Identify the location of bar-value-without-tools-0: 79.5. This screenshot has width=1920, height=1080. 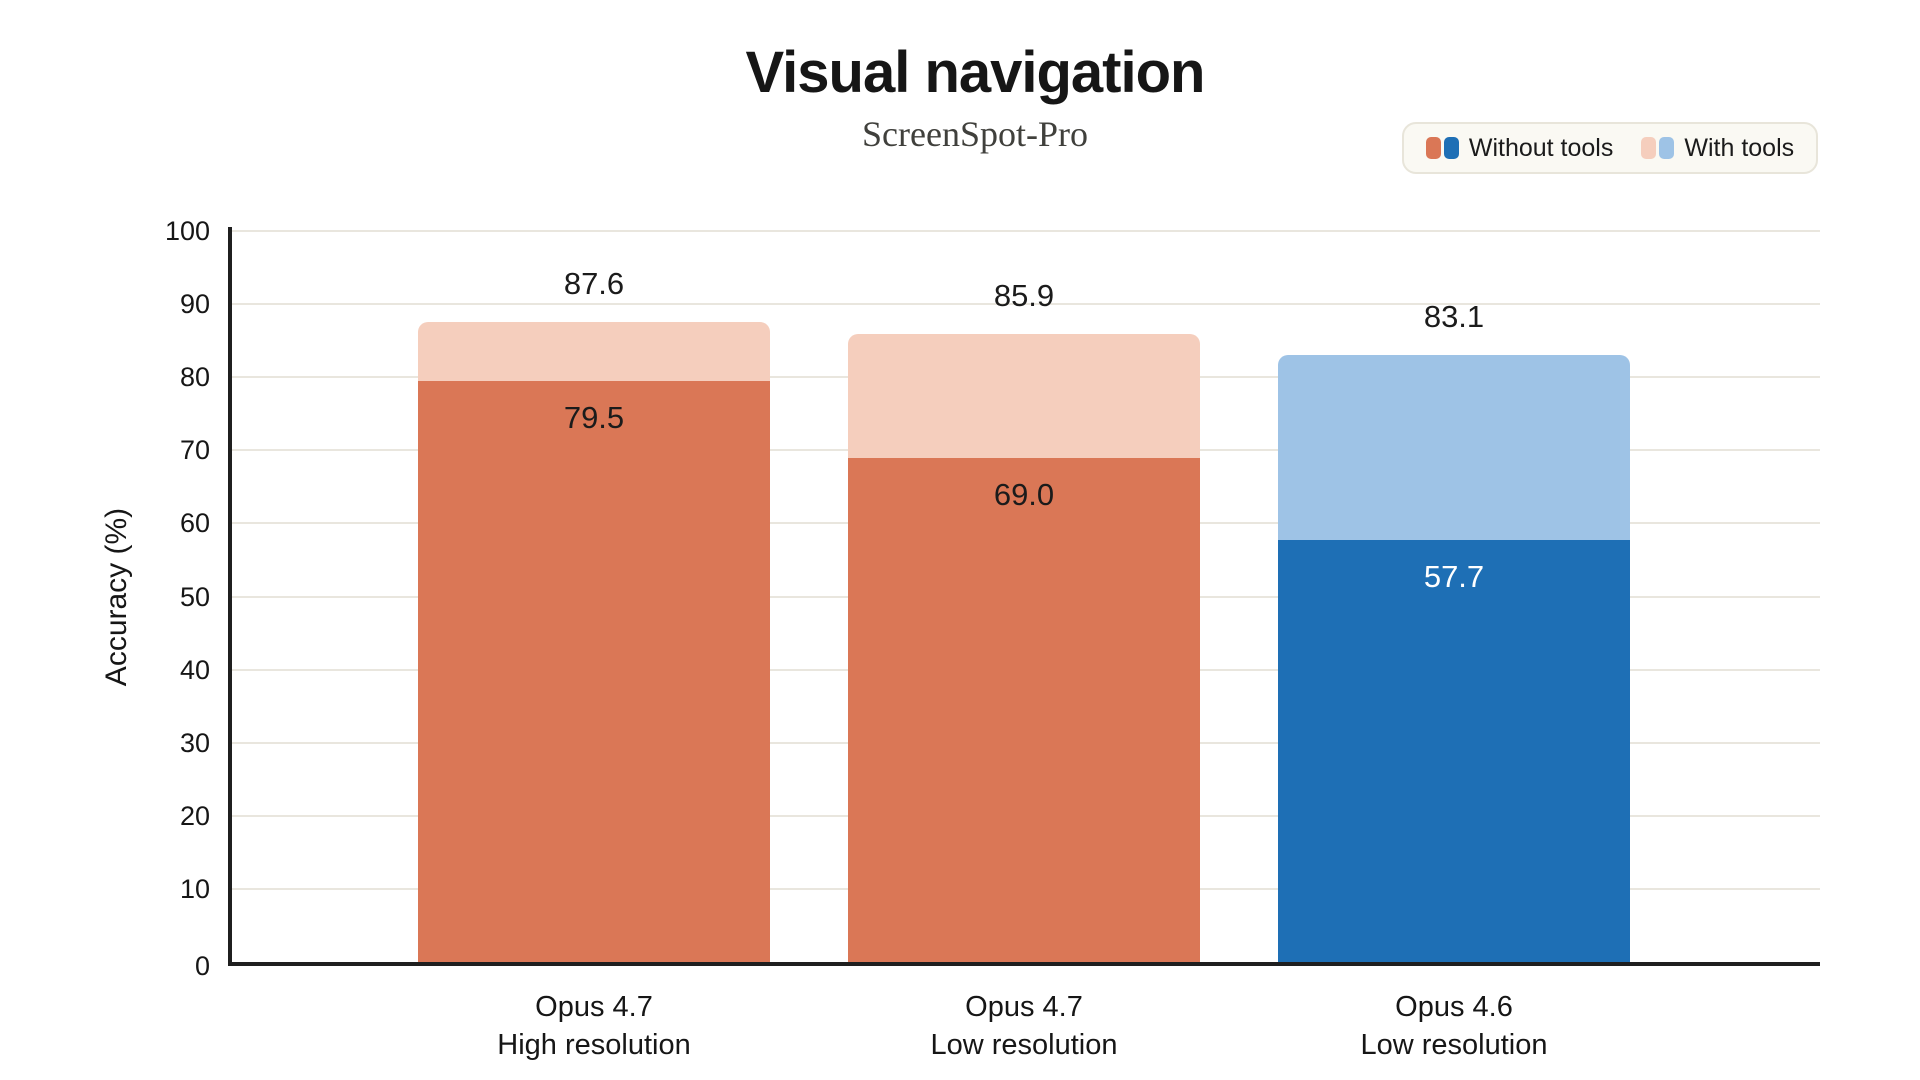
(594, 417).